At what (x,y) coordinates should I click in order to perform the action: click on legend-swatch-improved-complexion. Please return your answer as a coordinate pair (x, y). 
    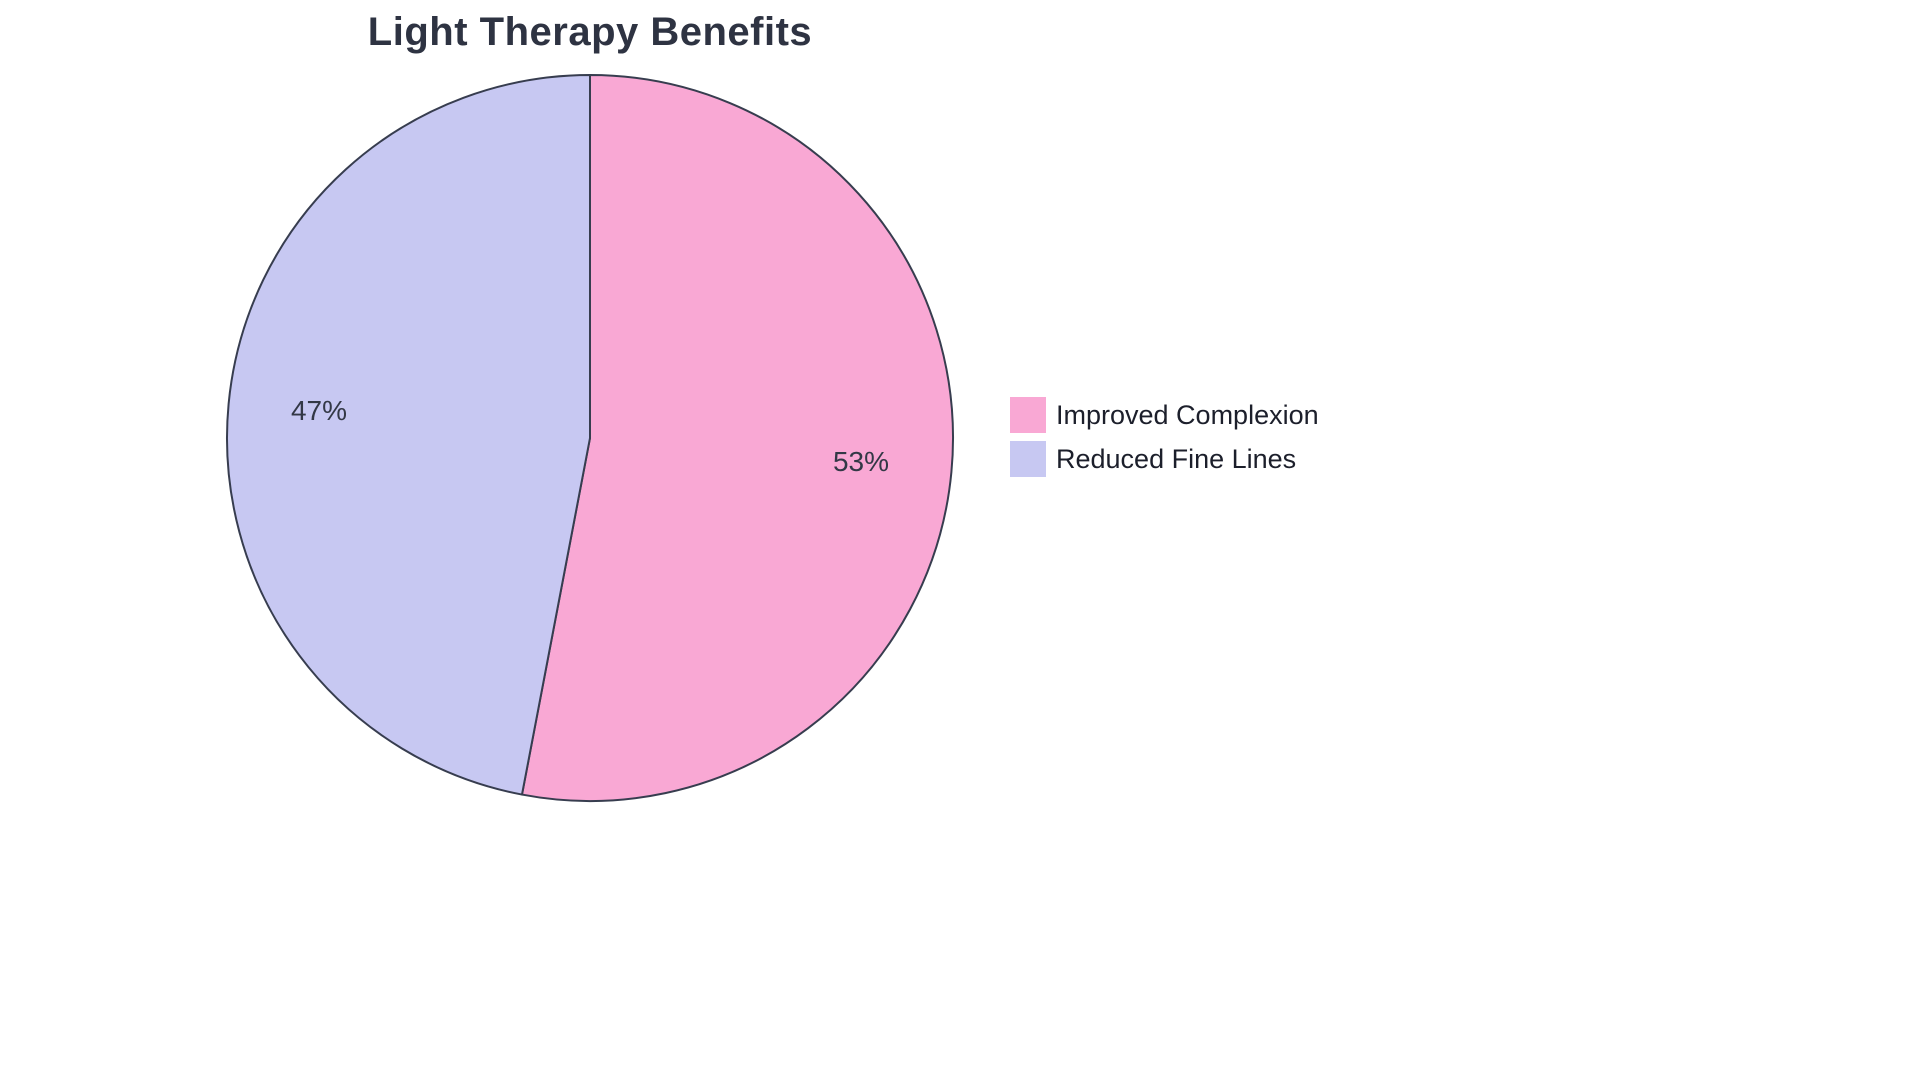
    Looking at the image, I should click on (1028, 415).